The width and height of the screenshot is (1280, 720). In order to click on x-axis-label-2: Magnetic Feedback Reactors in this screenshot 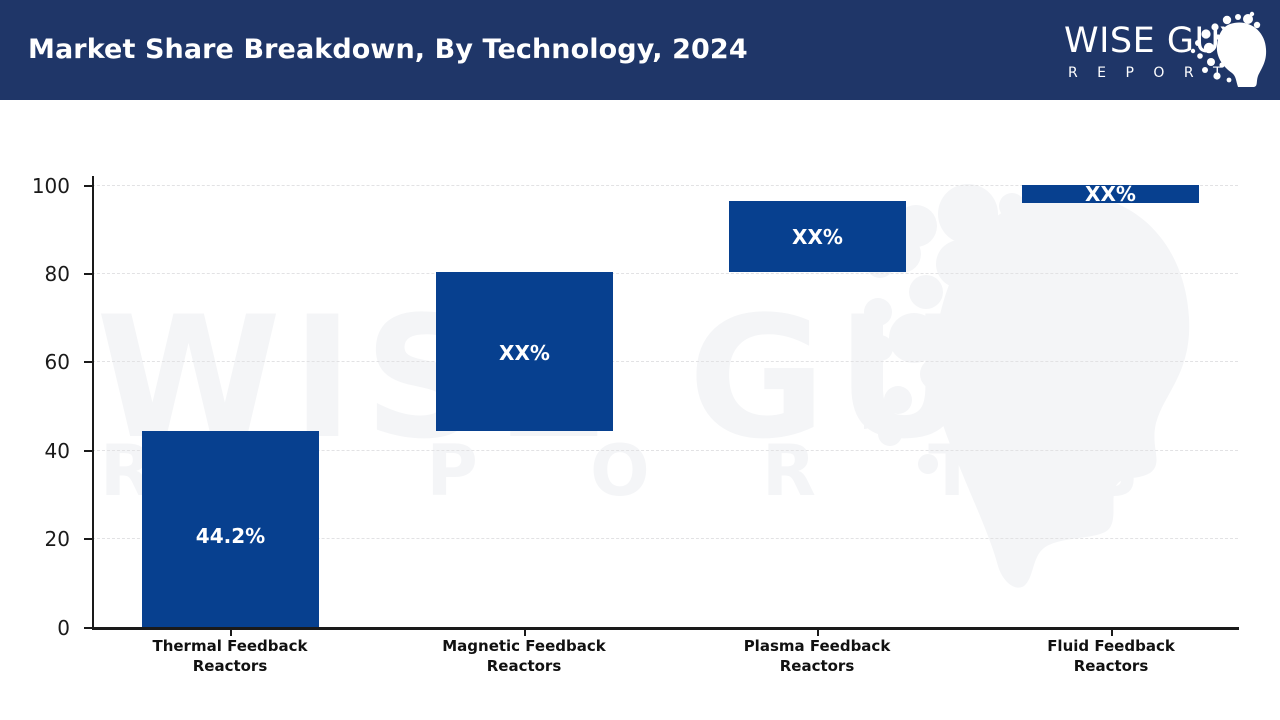, I will do `click(524, 656)`.